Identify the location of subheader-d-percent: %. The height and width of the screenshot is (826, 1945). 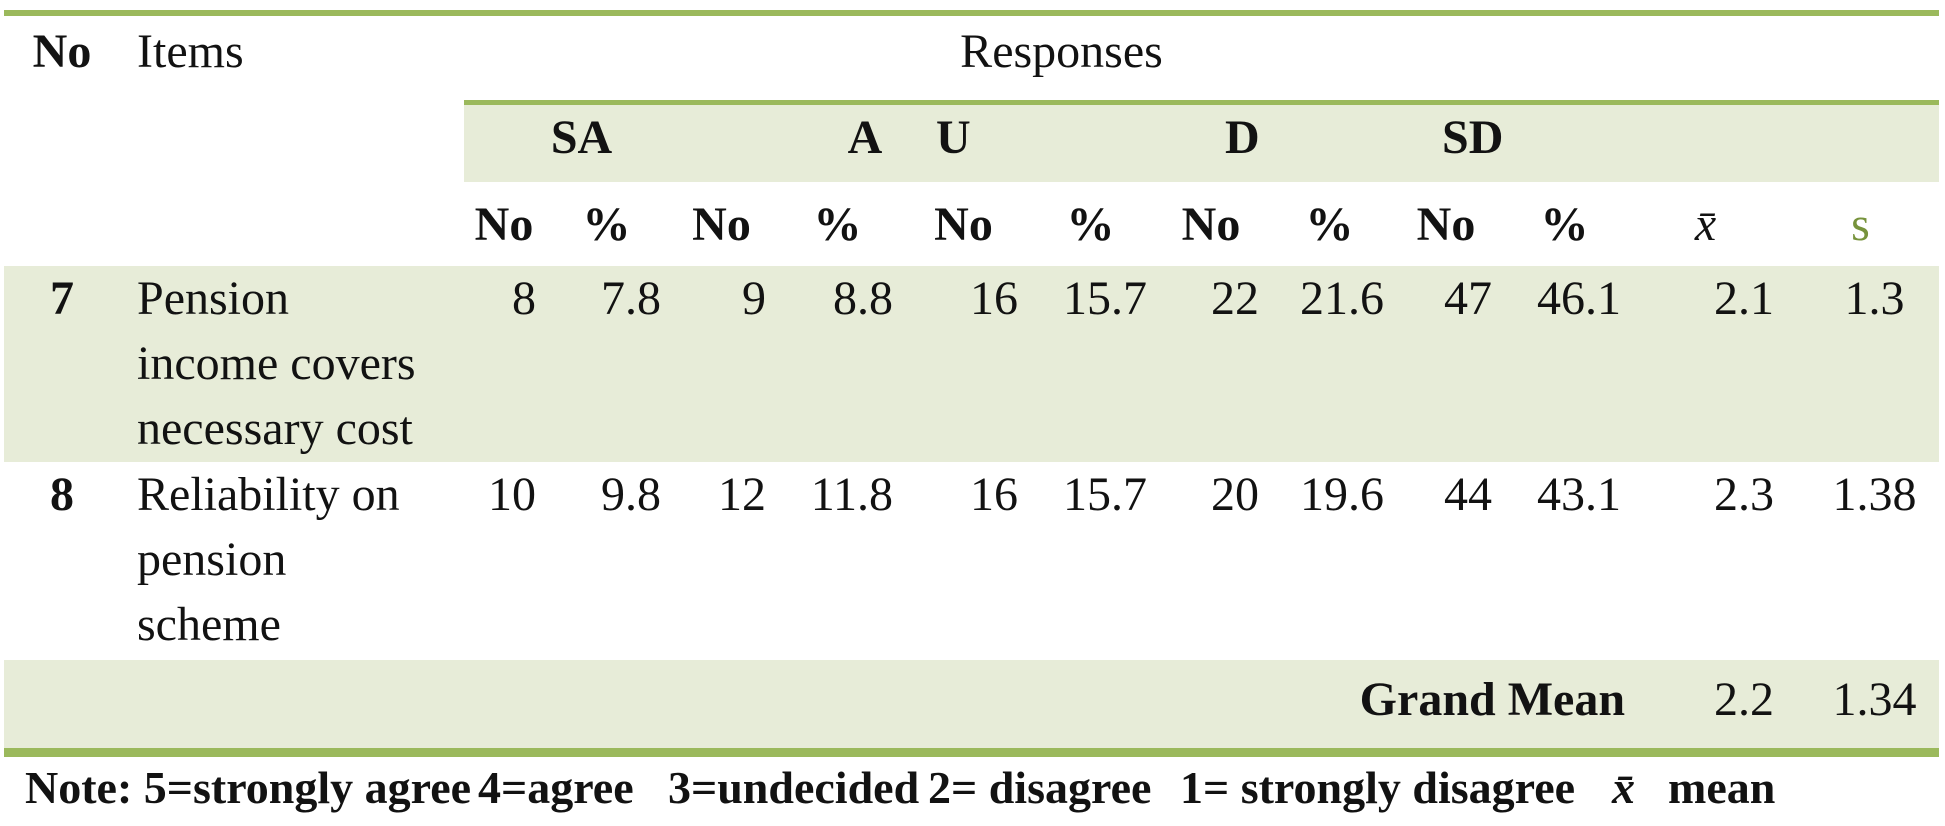
(1329, 224).